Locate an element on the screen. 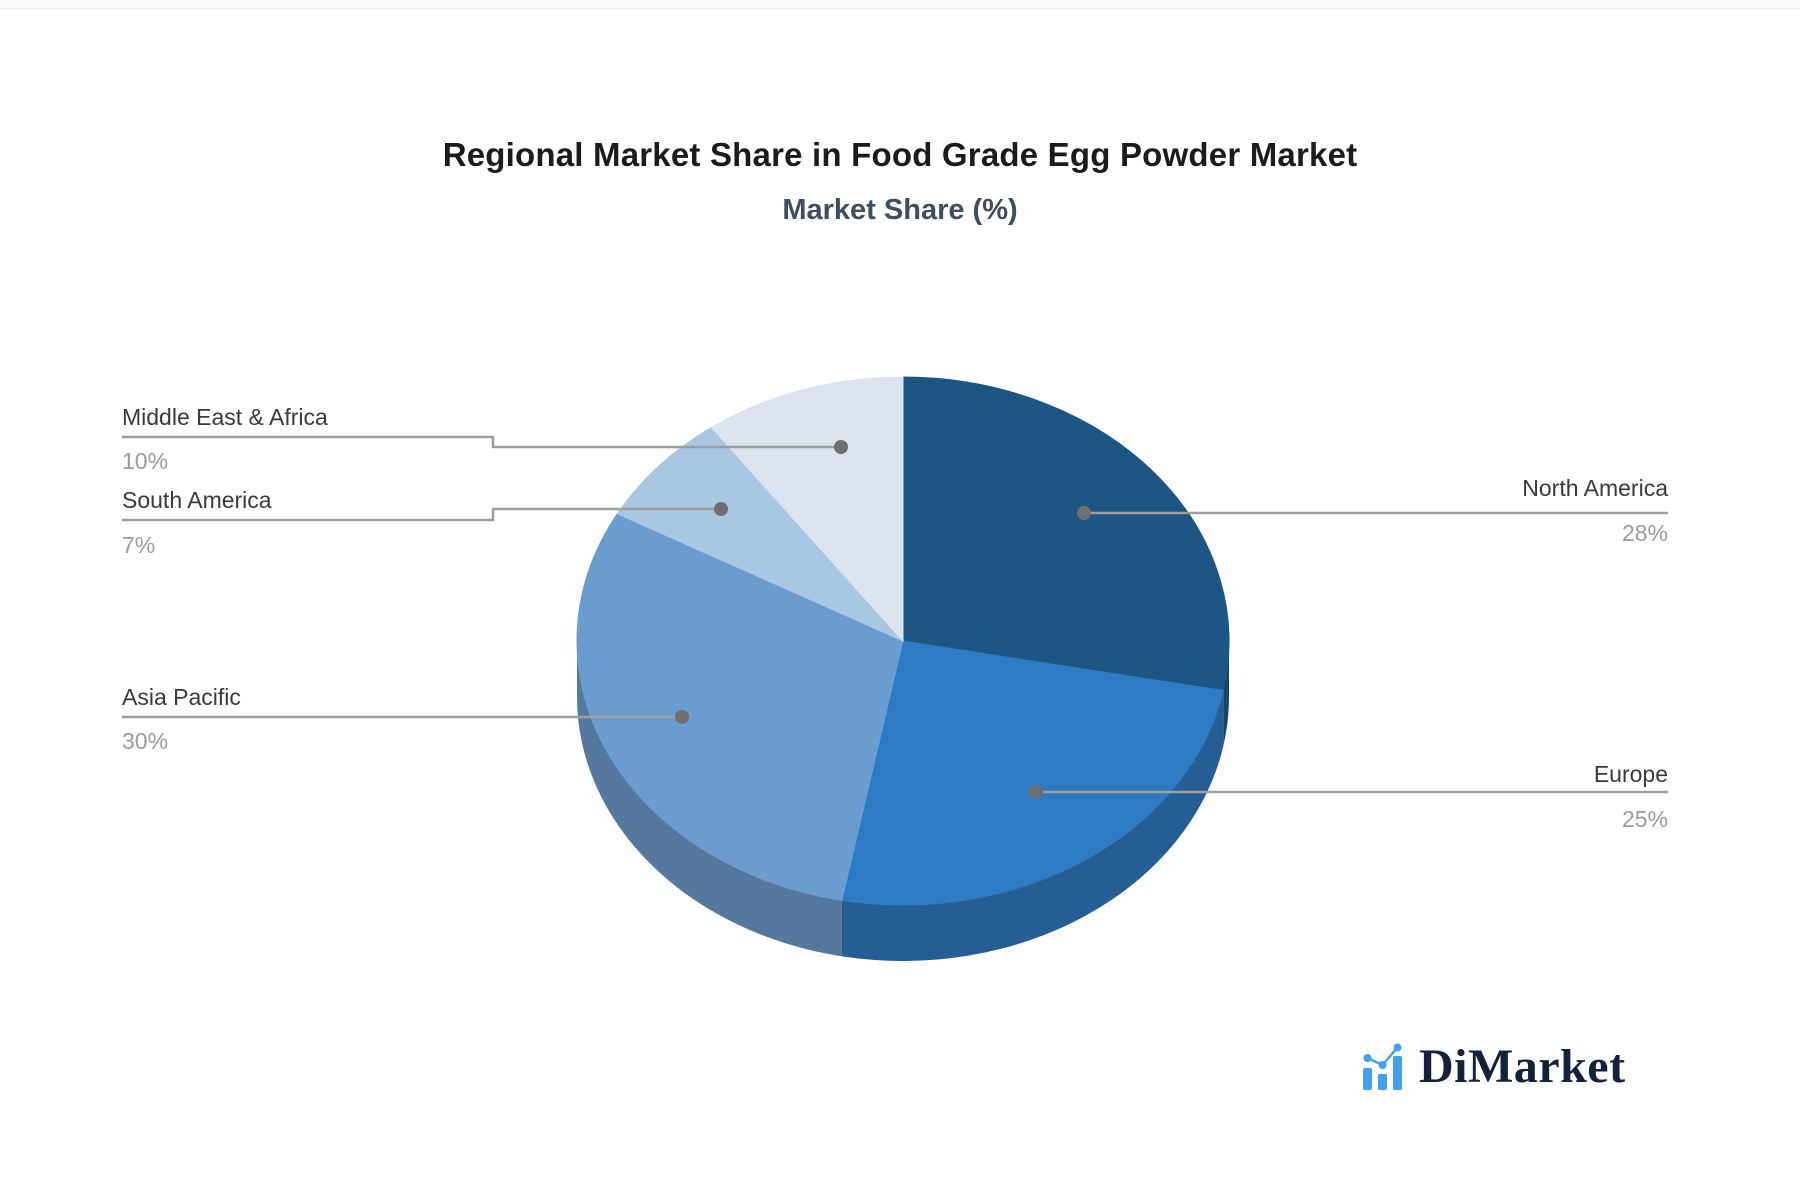  callout-dots is located at coordinates (883, 619).